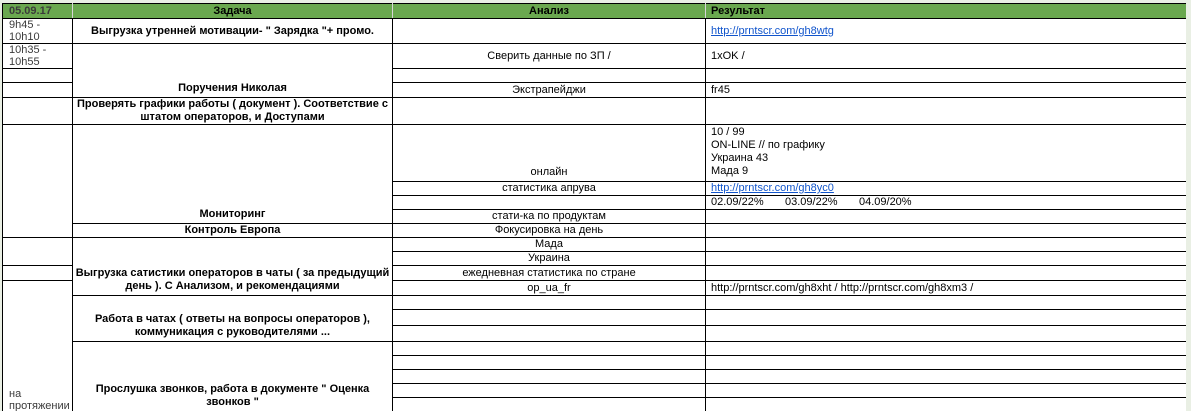 Image resolution: width=1191 pixels, height=411 pixels. Describe the element at coordinates (37, 345) in the screenshot. I see `time-cell: на протяжении дня` at that location.